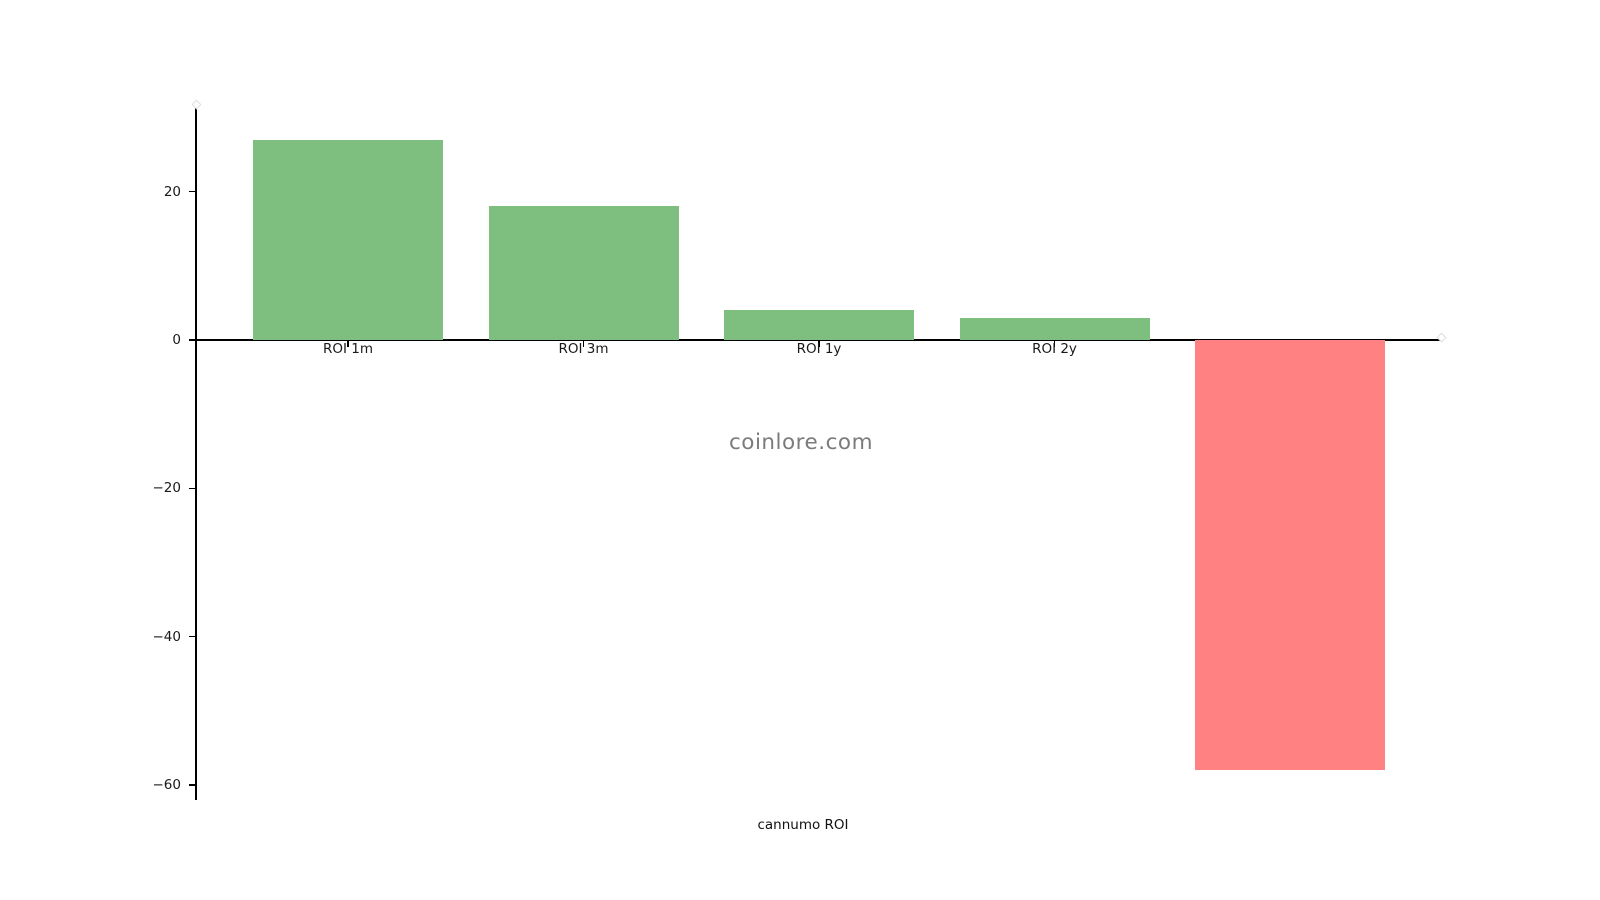  What do you see at coordinates (167, 636) in the screenshot?
I see `y-tick-label: −40` at bounding box center [167, 636].